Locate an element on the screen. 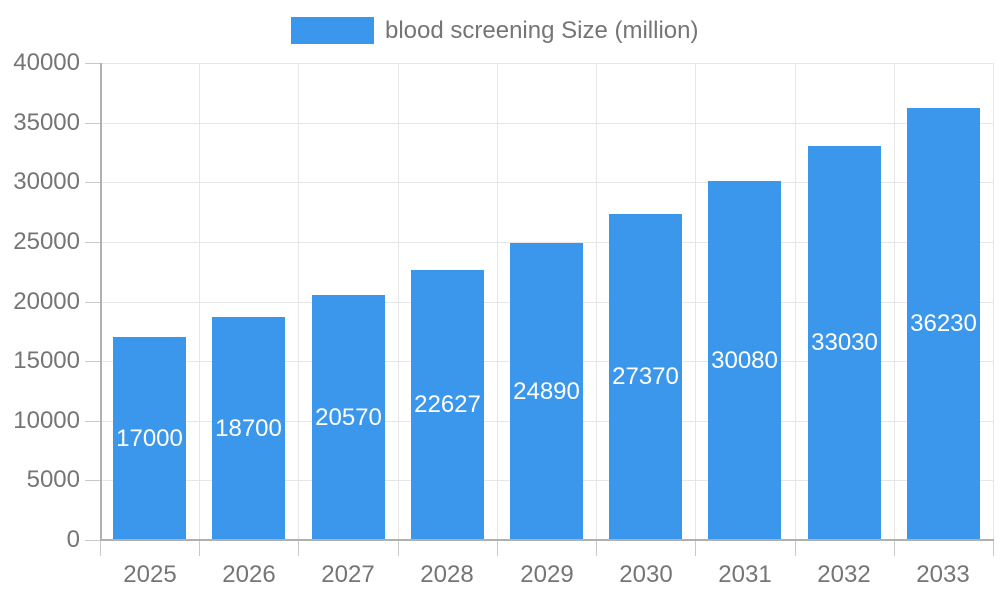  y-axis-label: 15000 is located at coordinates (46, 360).